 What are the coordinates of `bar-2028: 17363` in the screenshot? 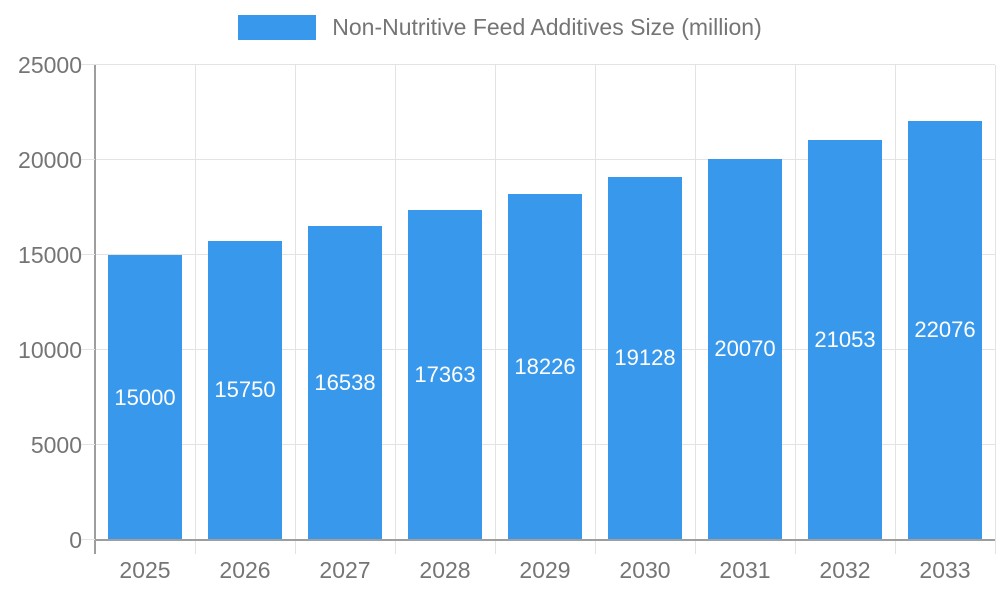 It's located at (445, 375).